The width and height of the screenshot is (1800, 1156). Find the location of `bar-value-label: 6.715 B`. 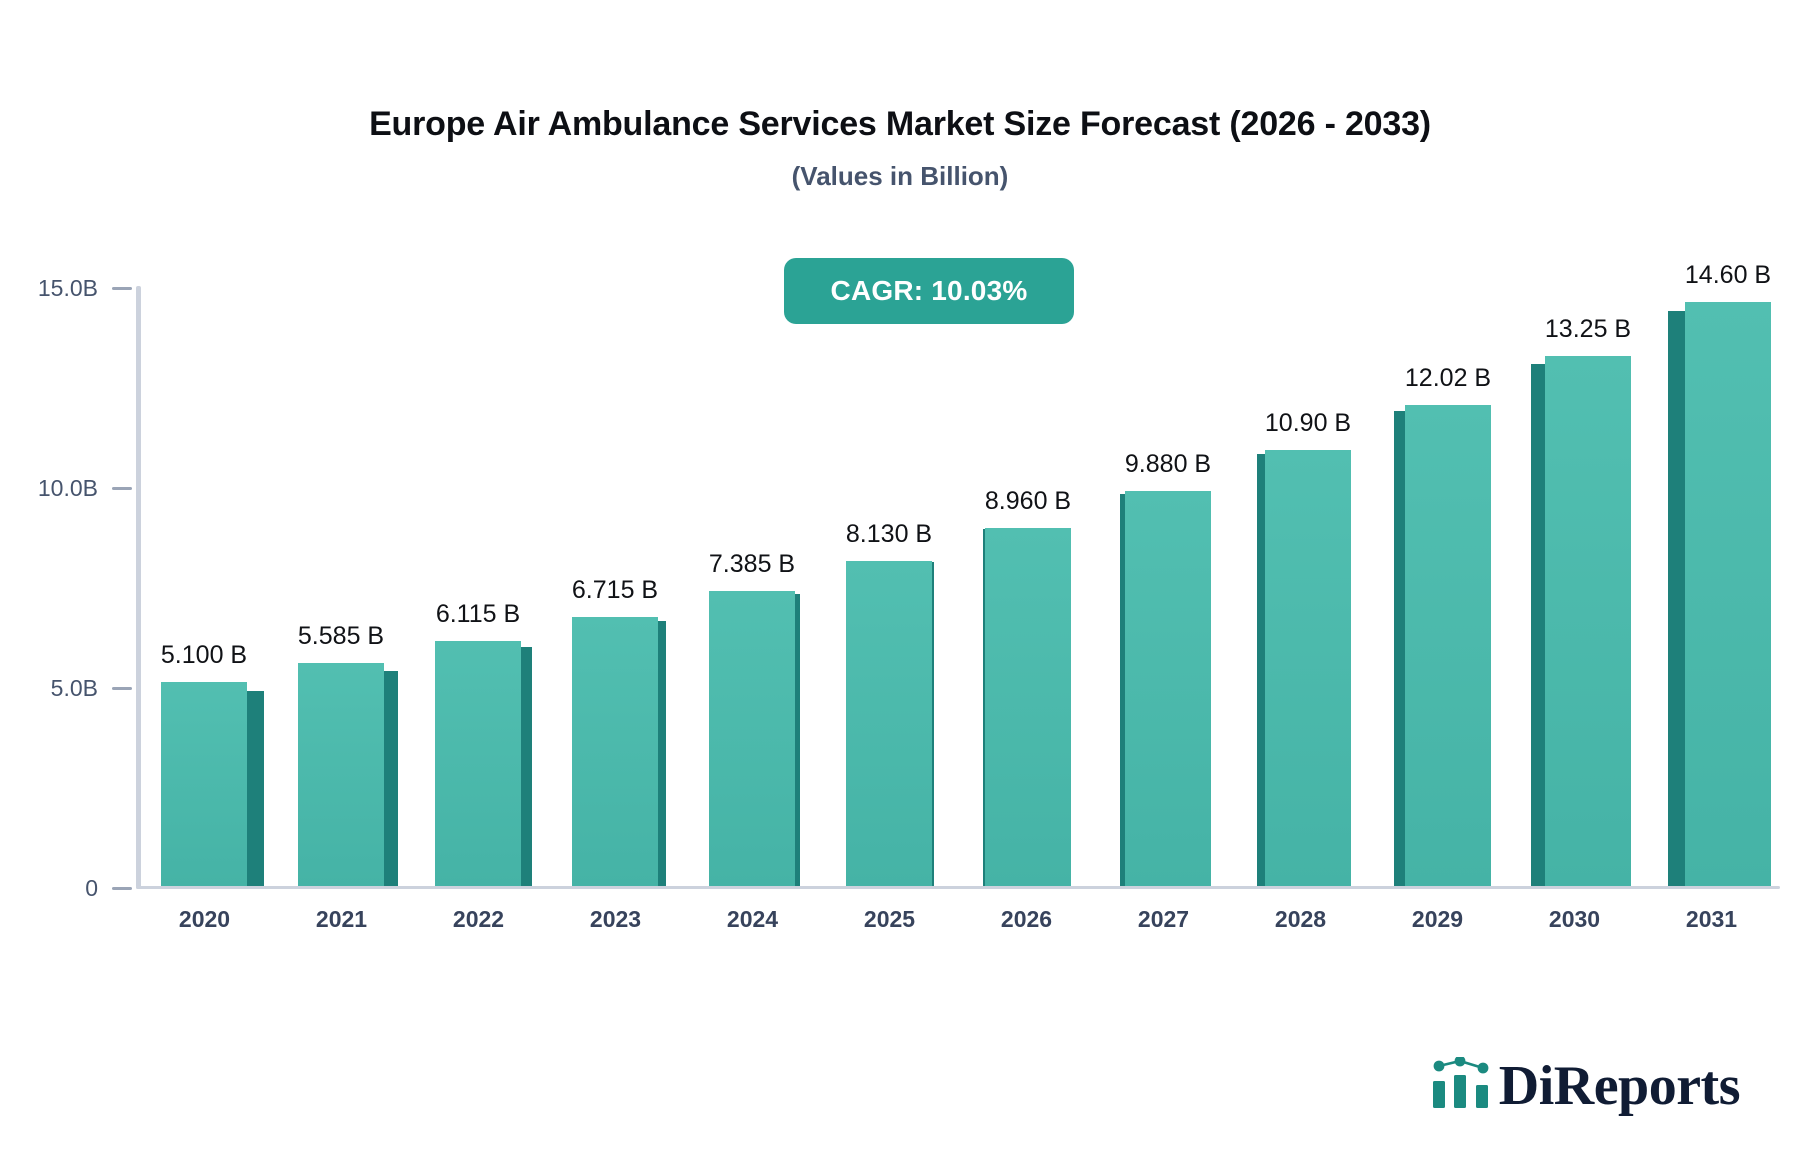

bar-value-label: 6.715 B is located at coordinates (615, 590).